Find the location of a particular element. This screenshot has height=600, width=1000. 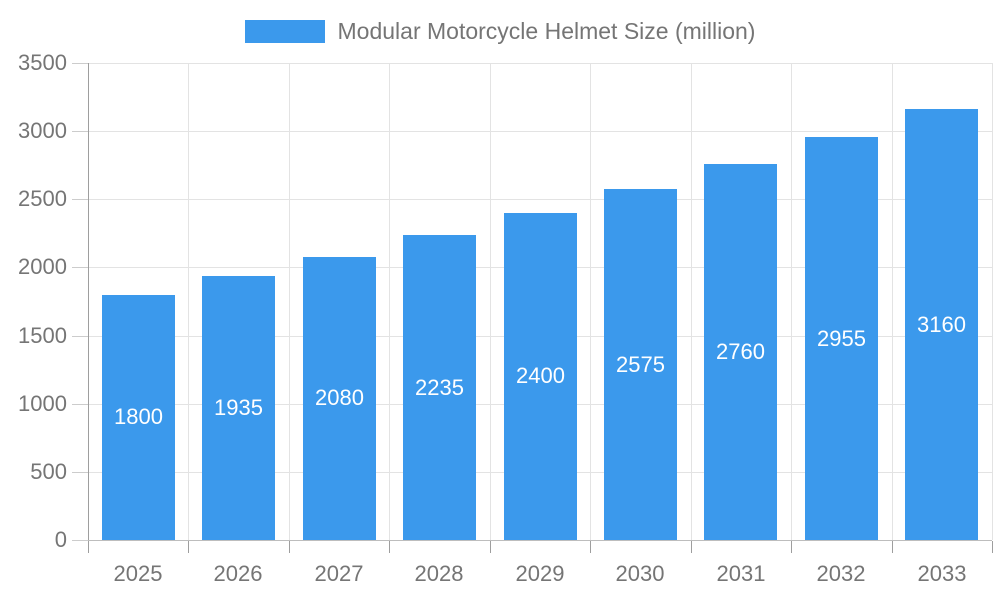

y-axis-tick-label: 3000 is located at coordinates (42, 130).